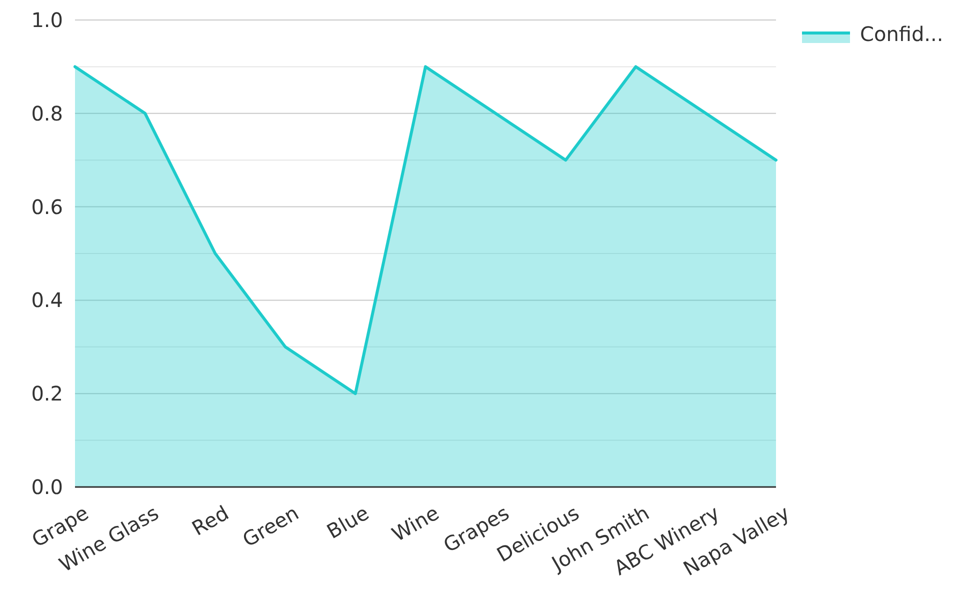 The height and width of the screenshot is (589, 960). Describe the element at coordinates (47, 300) in the screenshot. I see `y-tick-label: 0.4` at that location.